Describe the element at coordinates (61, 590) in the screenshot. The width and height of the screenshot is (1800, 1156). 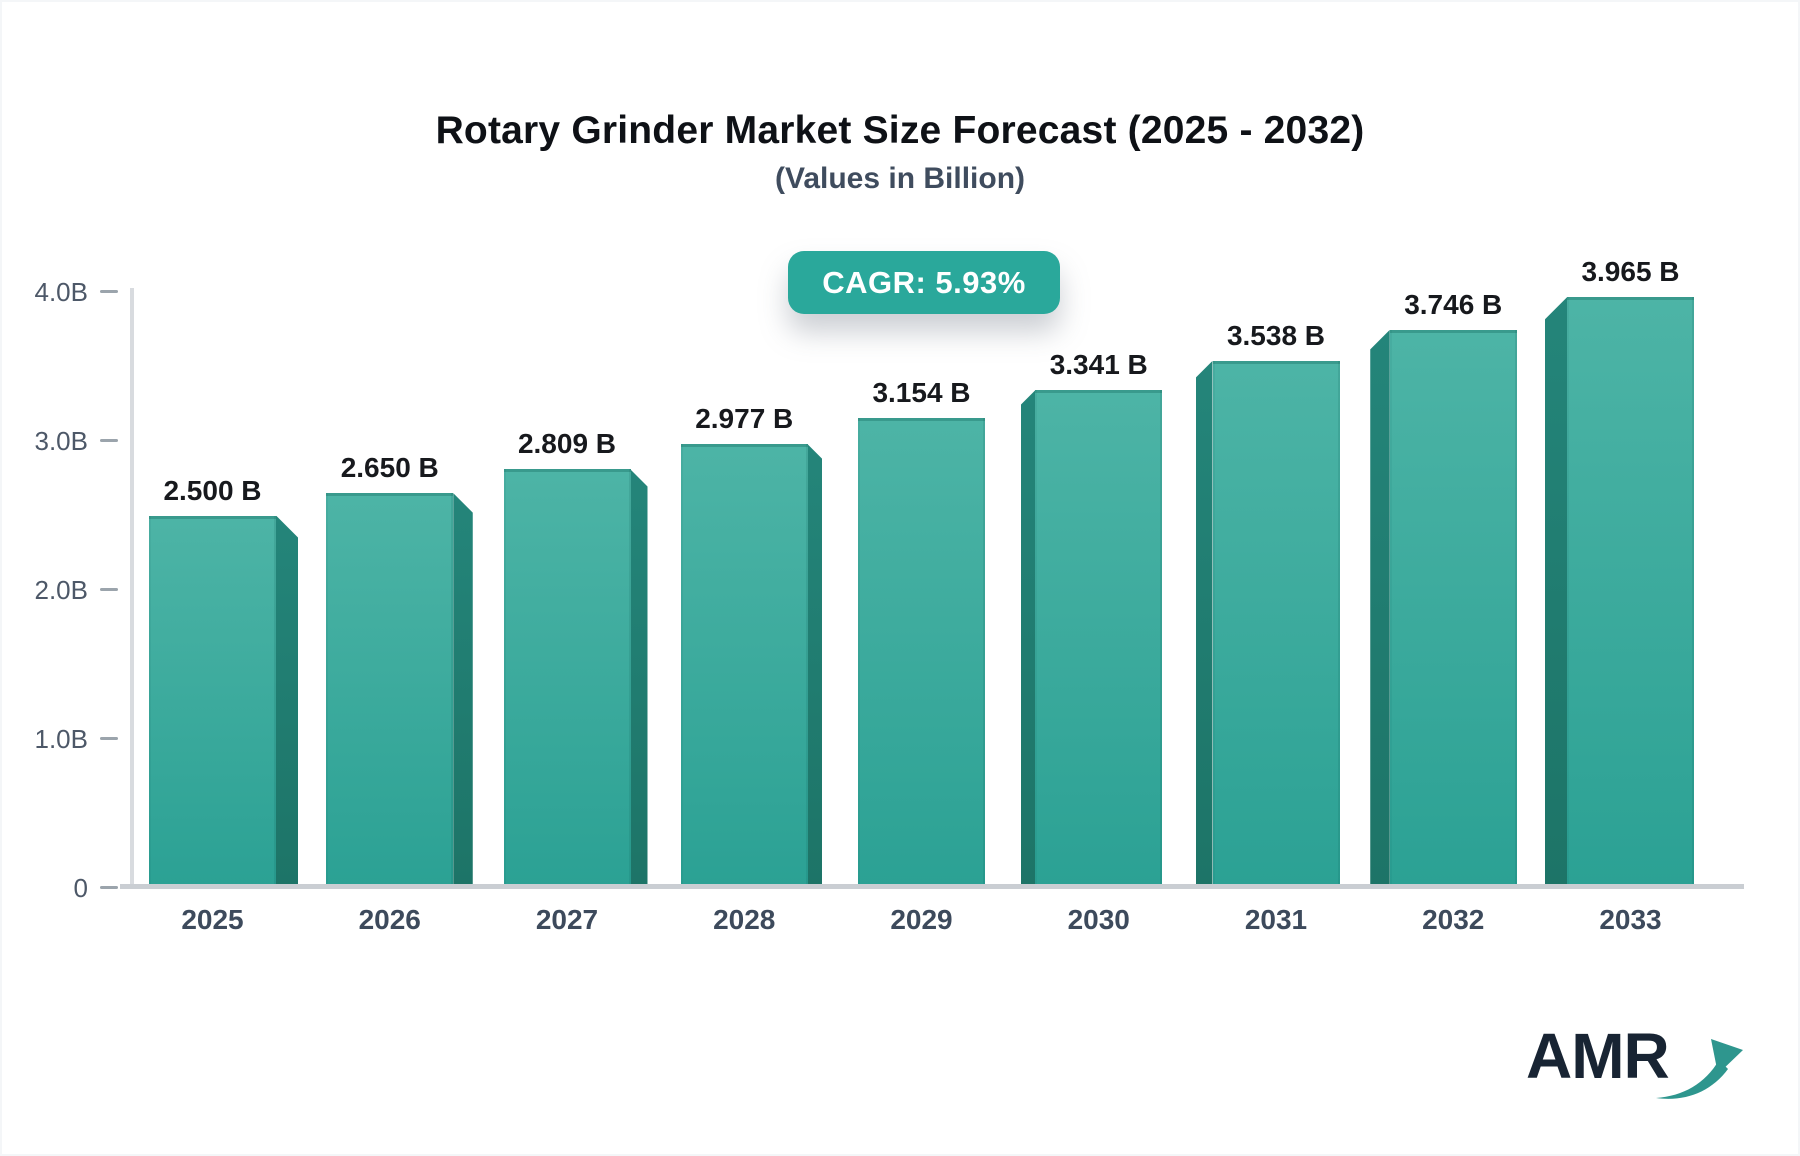
I see `y-tick-label-2.0B: 2.0B` at that location.